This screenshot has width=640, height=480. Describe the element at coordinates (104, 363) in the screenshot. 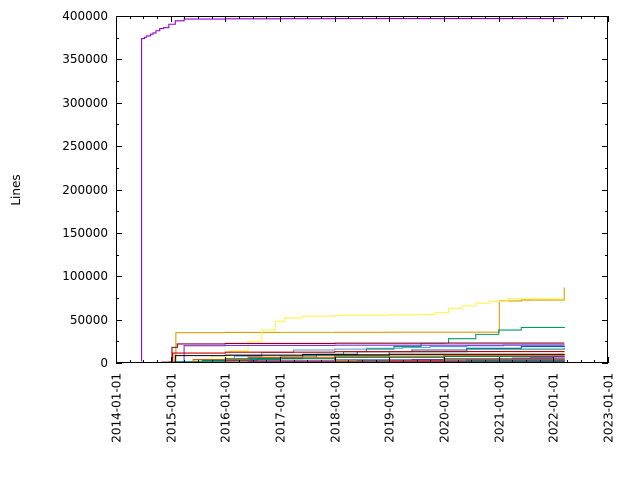

I see `y-tick-label: 0` at that location.